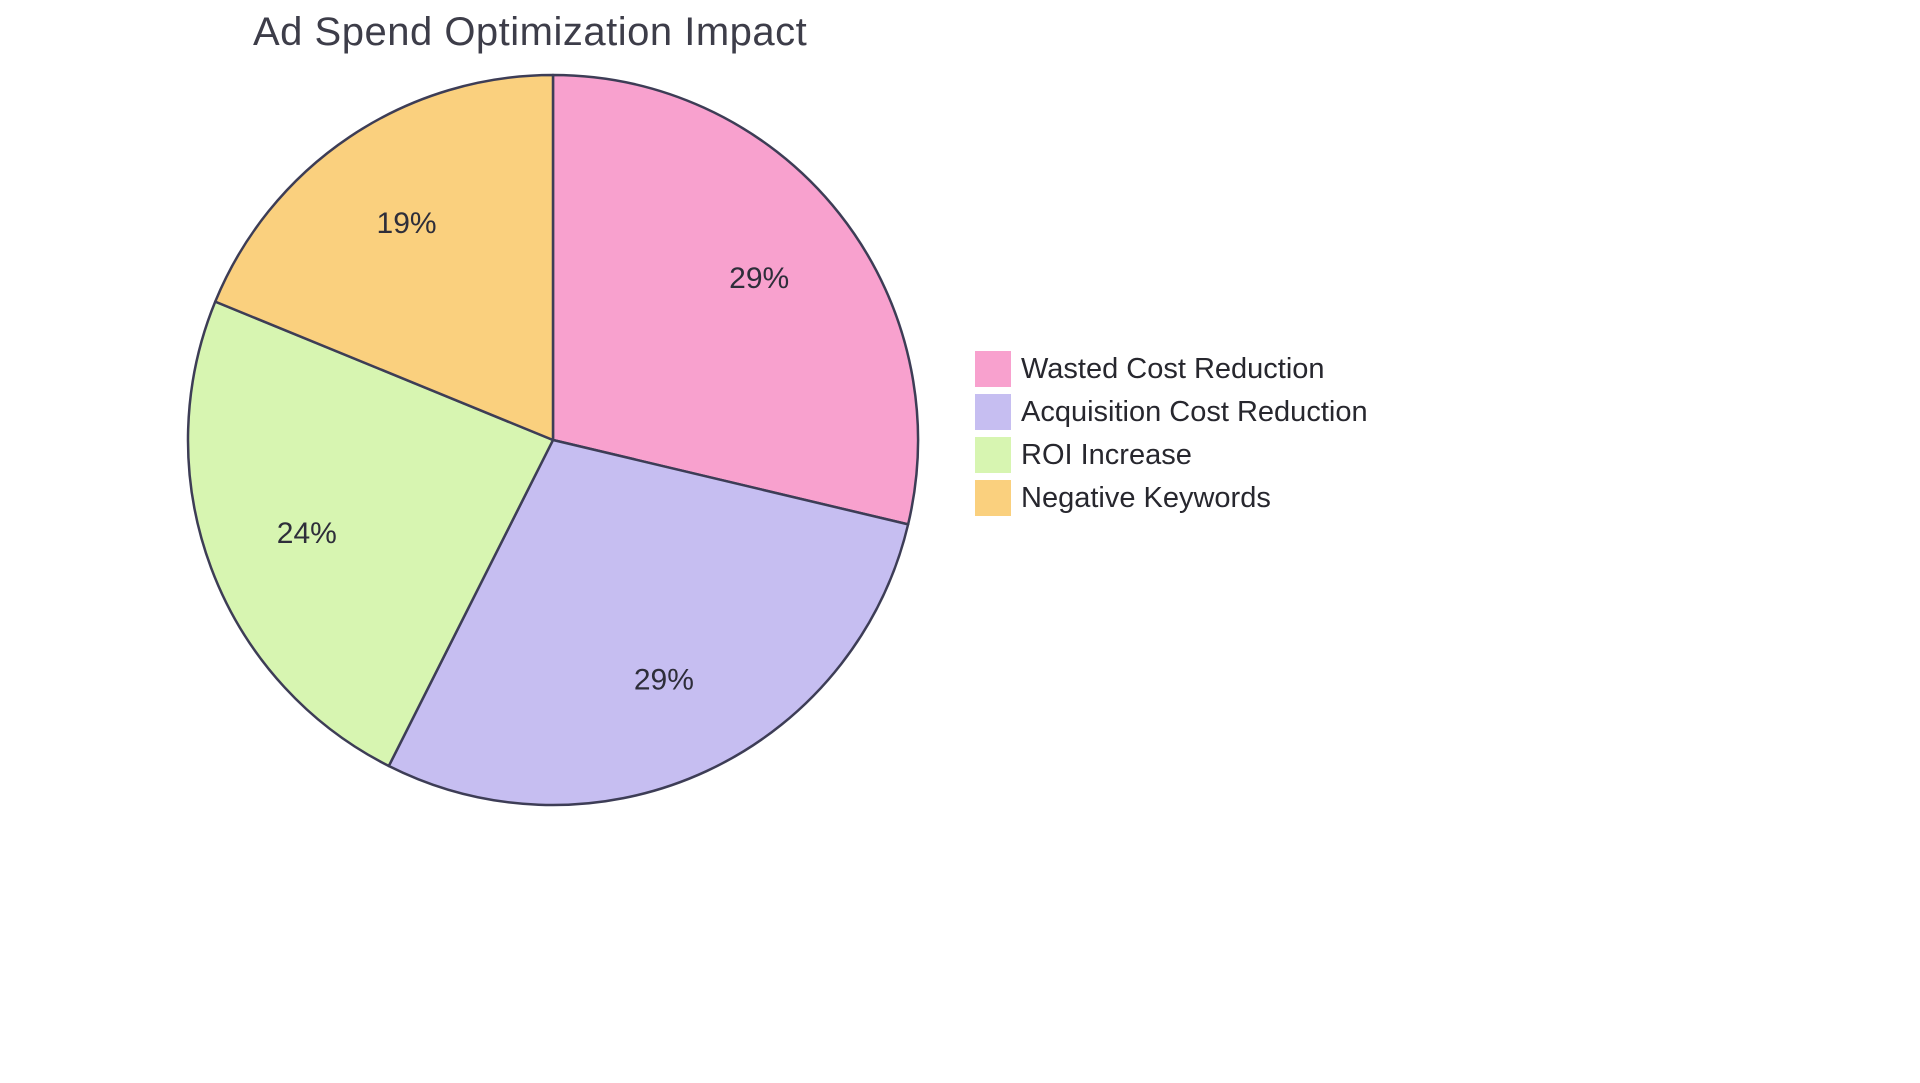 This screenshot has height=1083, width=1920. I want to click on legend-label: Wasted Cost Reduction, so click(1173, 368).